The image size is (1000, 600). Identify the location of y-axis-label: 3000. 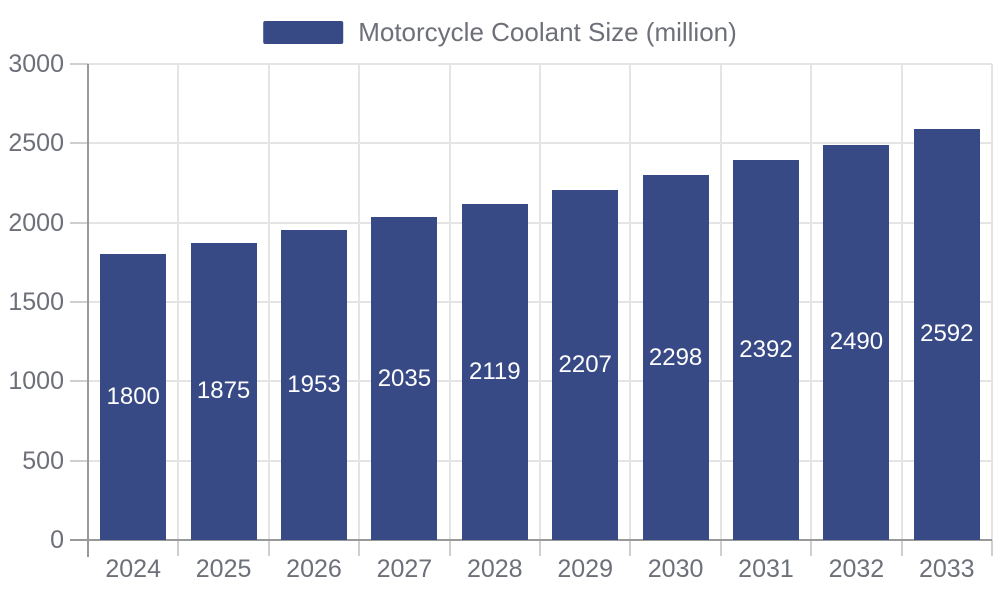
(36, 64).